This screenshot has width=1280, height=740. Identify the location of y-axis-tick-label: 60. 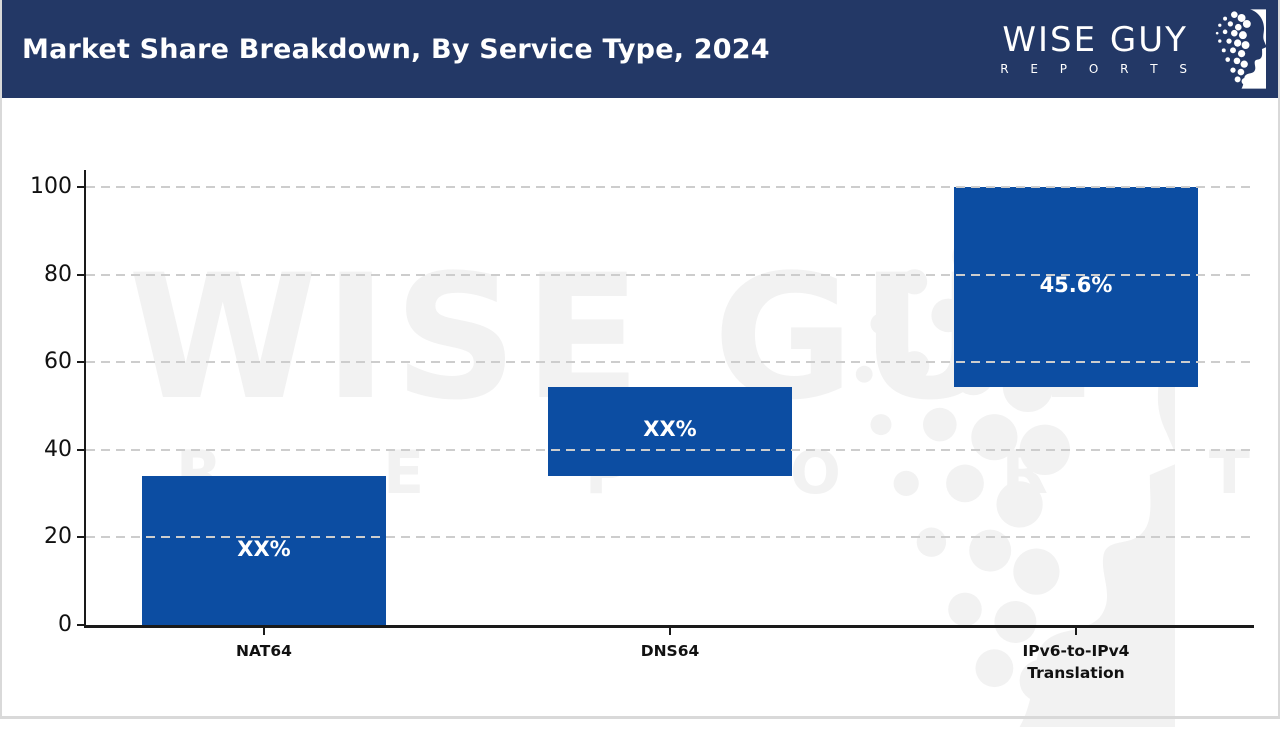
(58, 362).